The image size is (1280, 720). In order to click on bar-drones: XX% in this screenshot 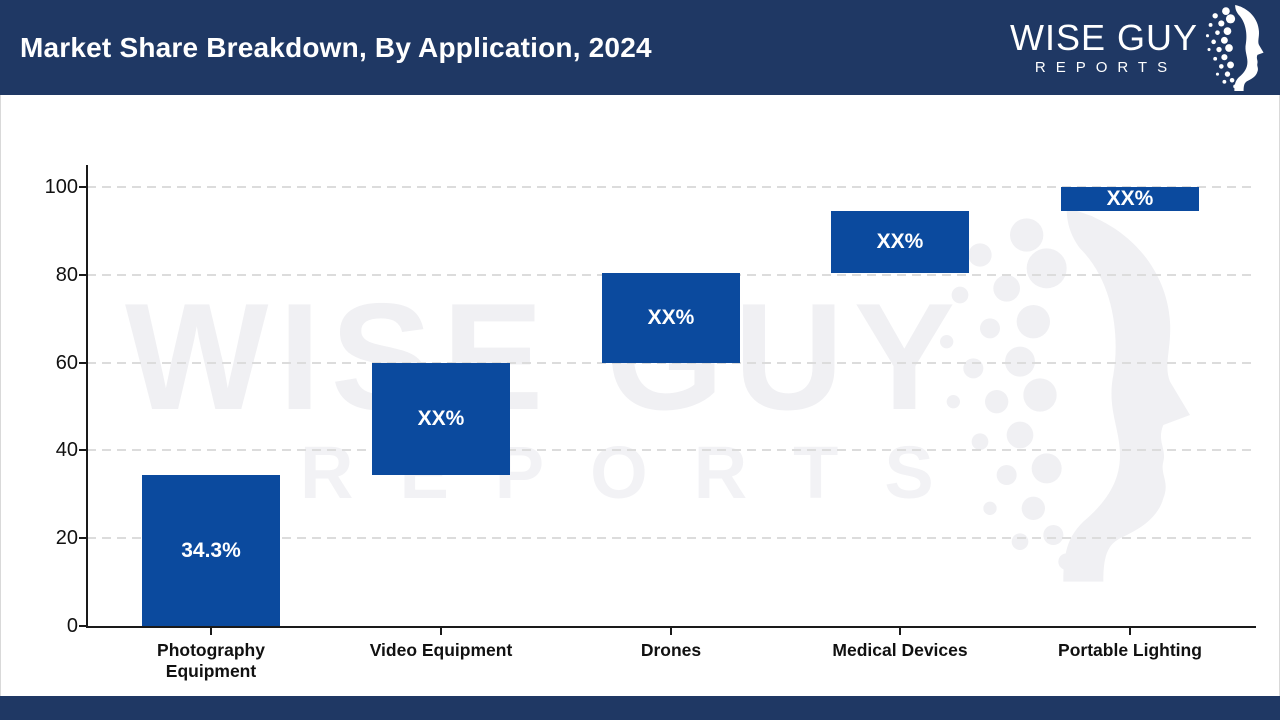, I will do `click(671, 317)`.